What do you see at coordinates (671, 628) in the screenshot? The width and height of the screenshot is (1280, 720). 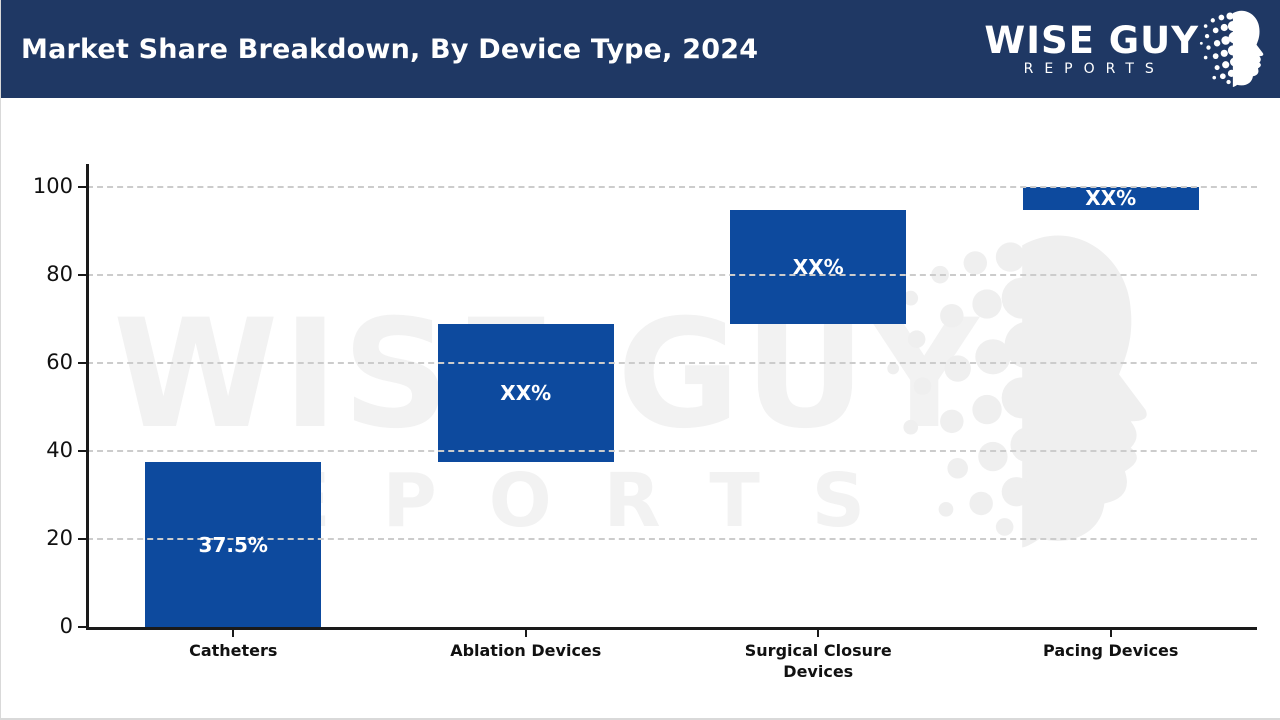 I see `x-axis-line` at bounding box center [671, 628].